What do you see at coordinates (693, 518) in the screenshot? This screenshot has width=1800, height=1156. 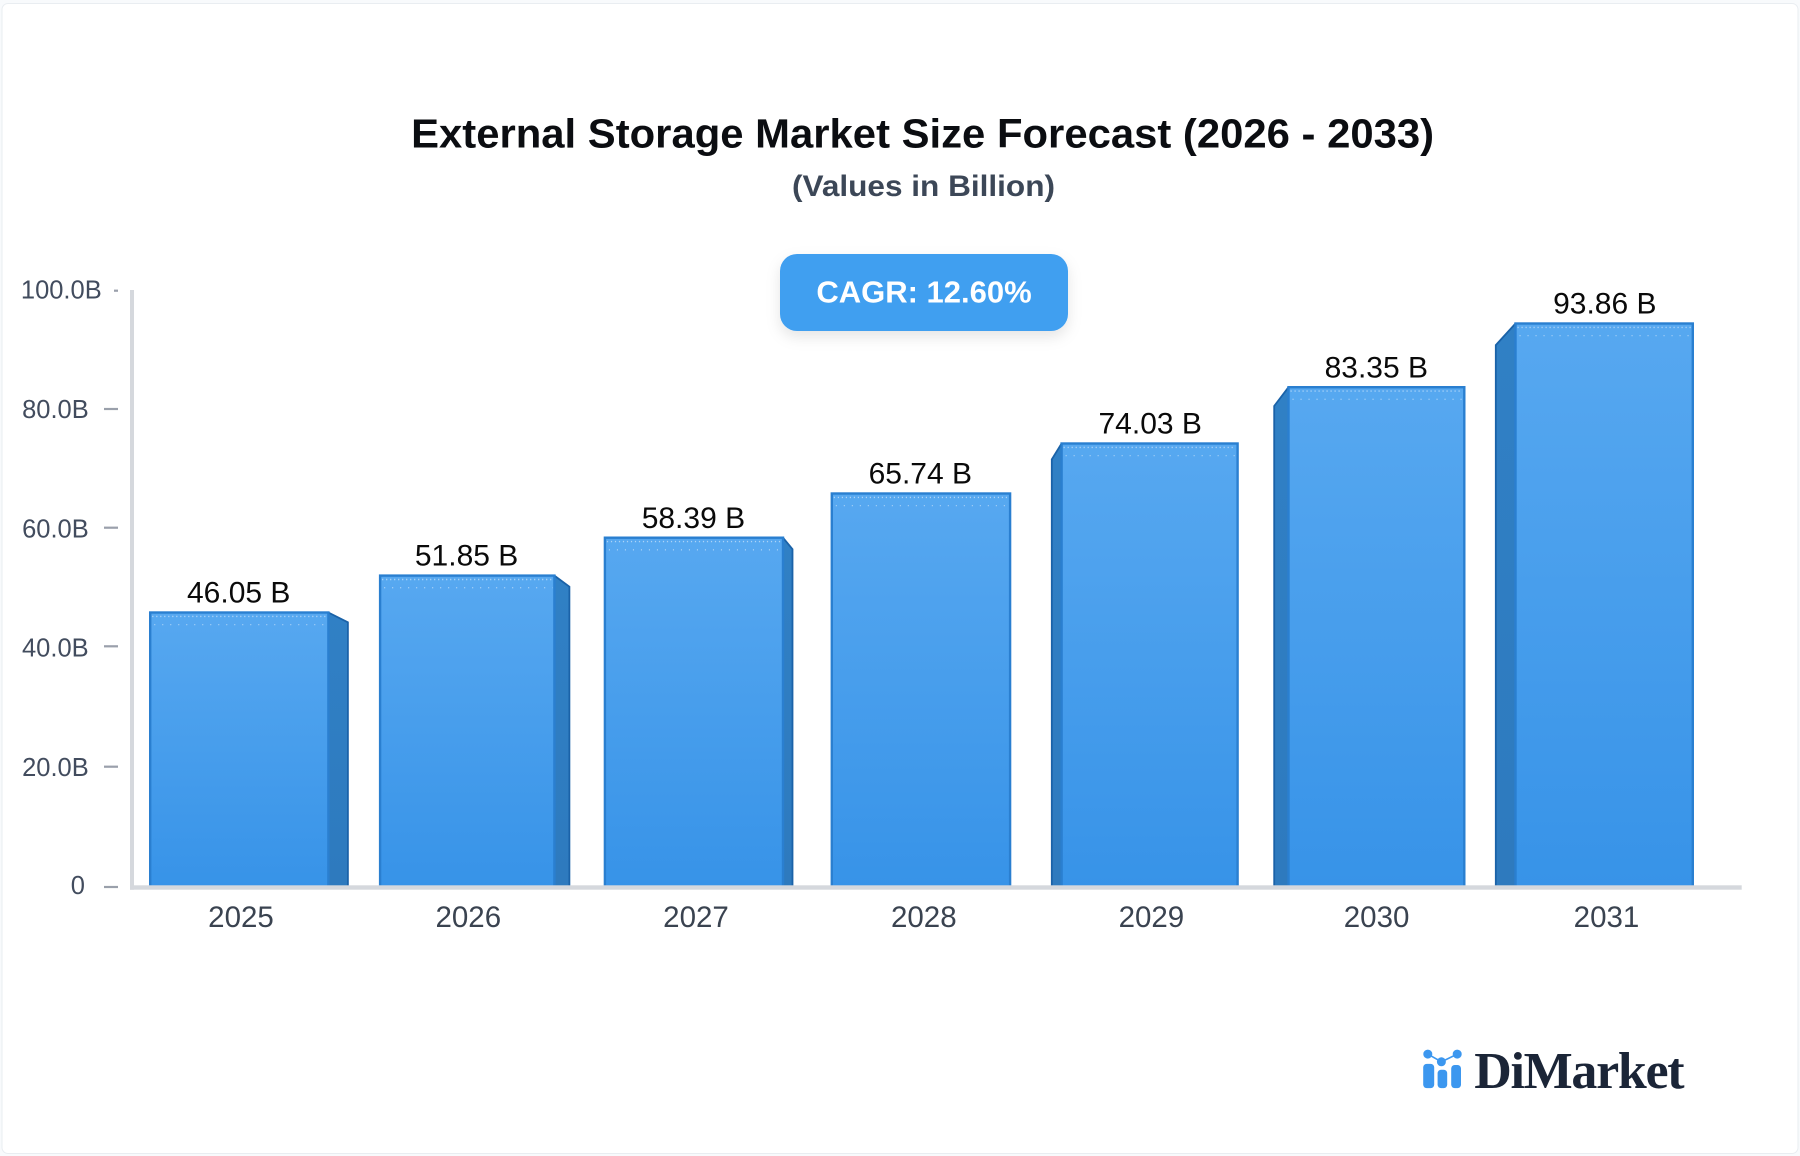 I see `svg-text: 58.39 B` at bounding box center [693, 518].